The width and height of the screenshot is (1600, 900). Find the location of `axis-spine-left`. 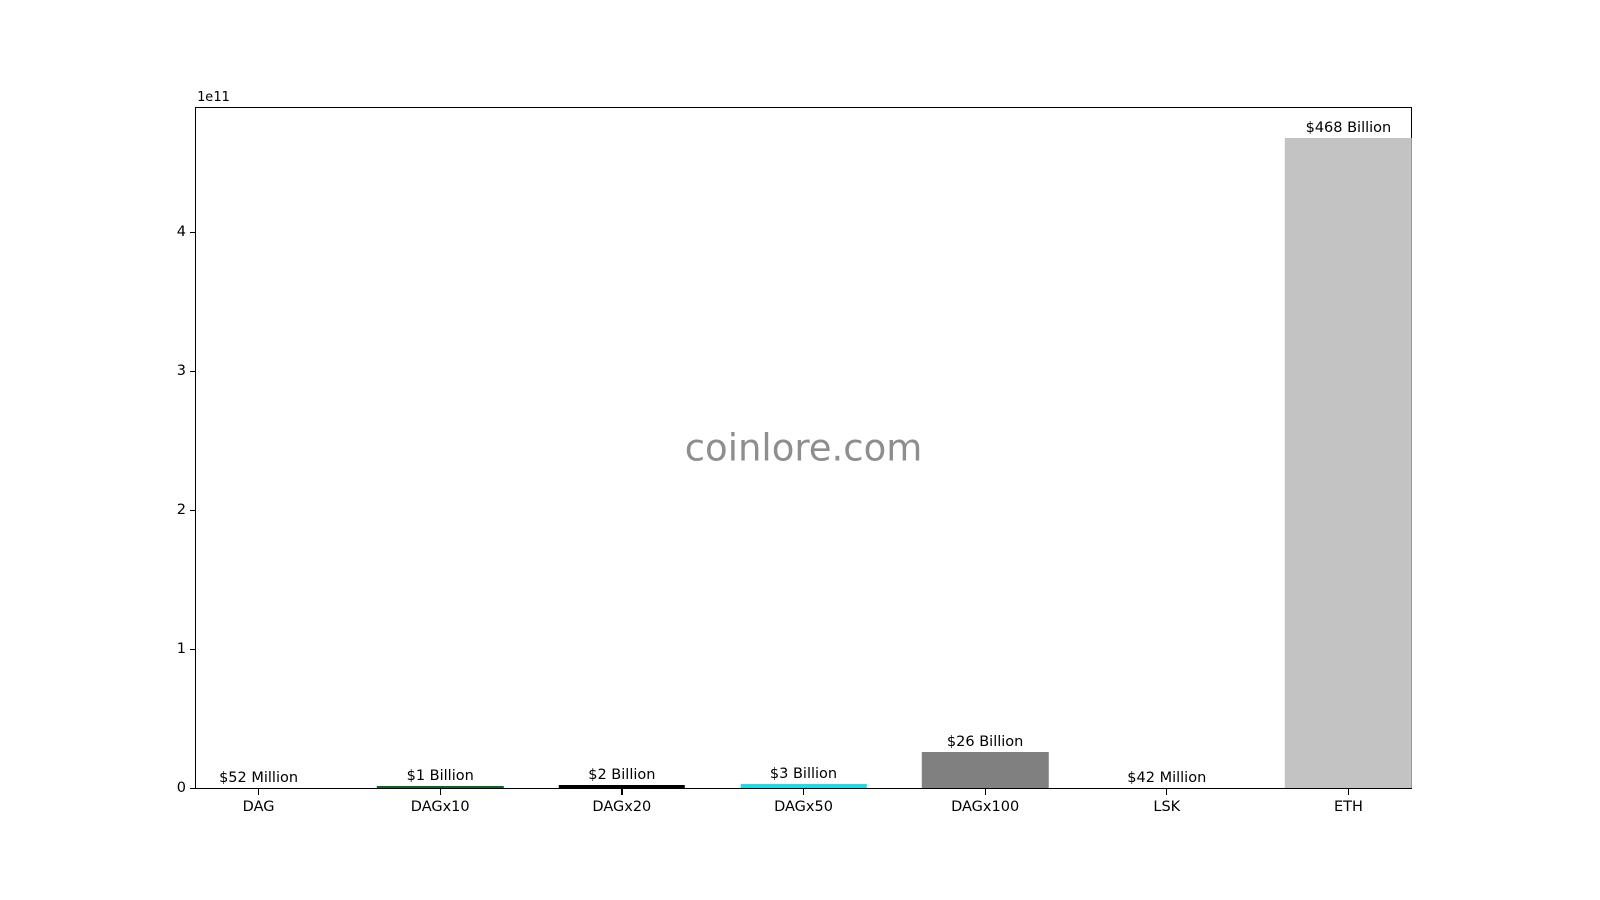

axis-spine-left is located at coordinates (196, 448).